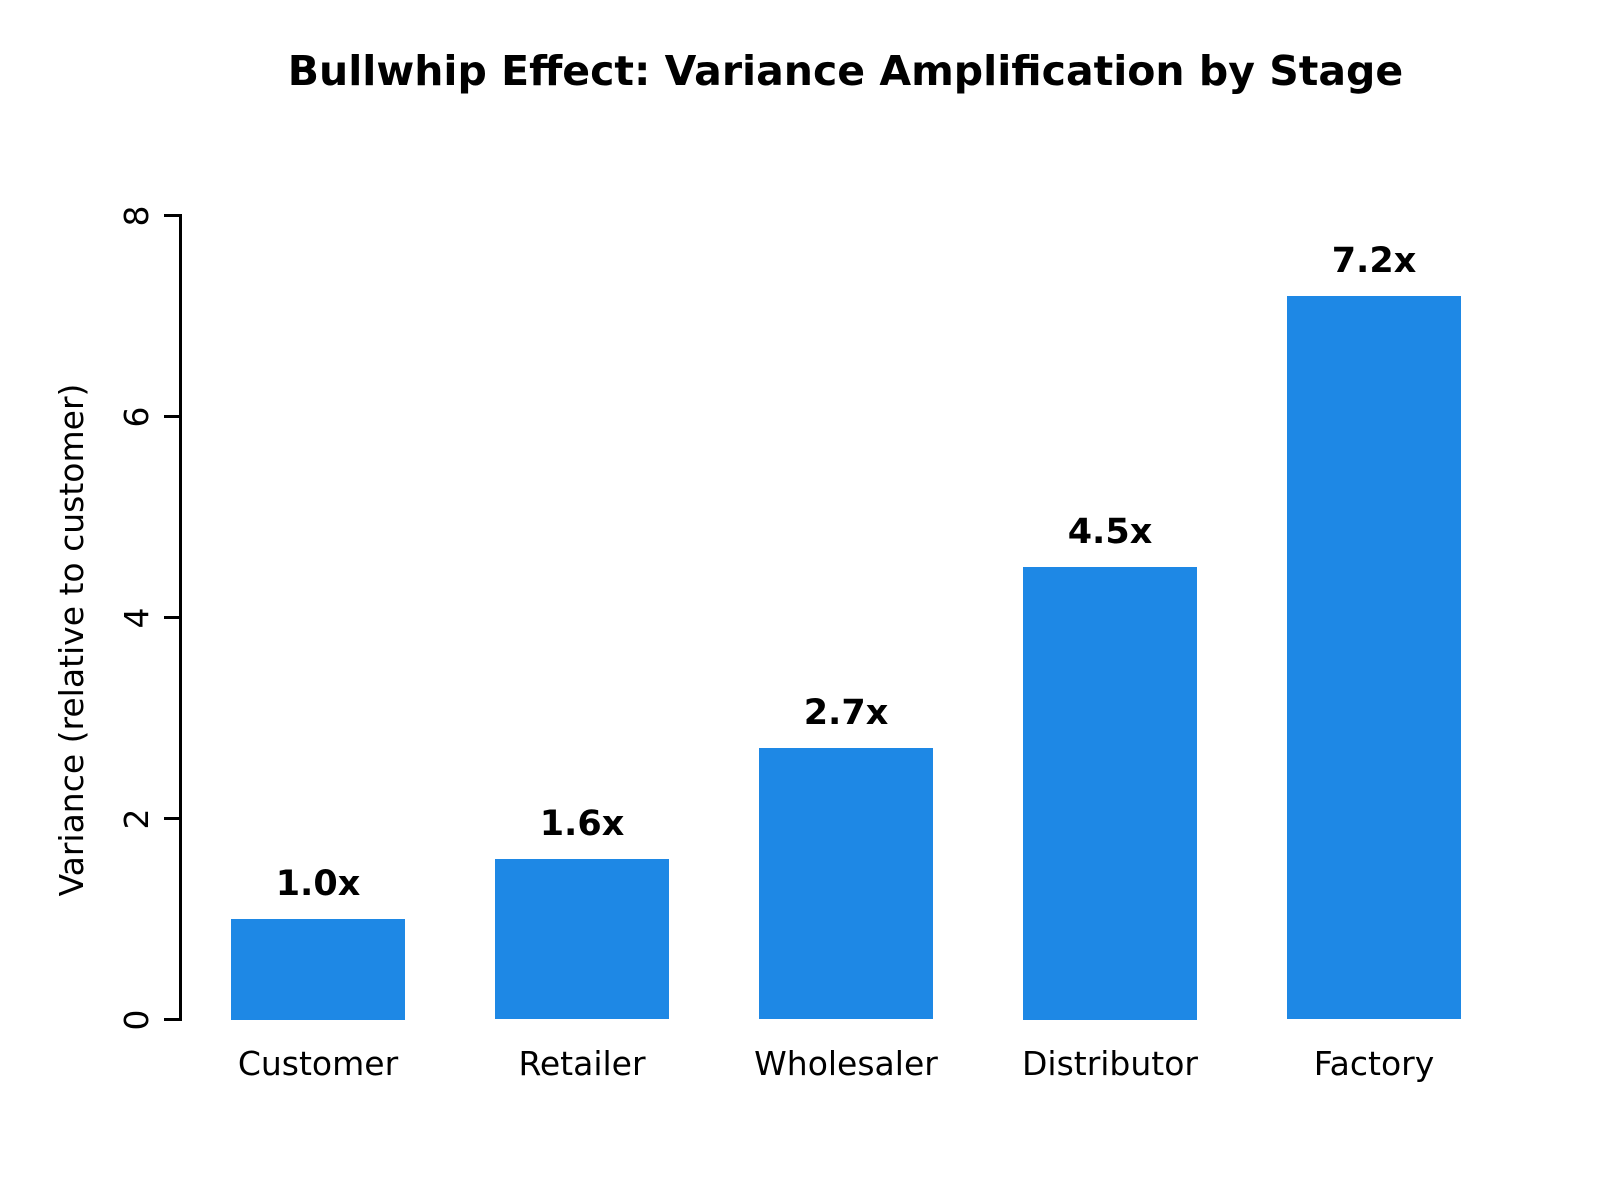  Describe the element at coordinates (136, 617) in the screenshot. I see `y-axis-tick-label: 4` at that location.